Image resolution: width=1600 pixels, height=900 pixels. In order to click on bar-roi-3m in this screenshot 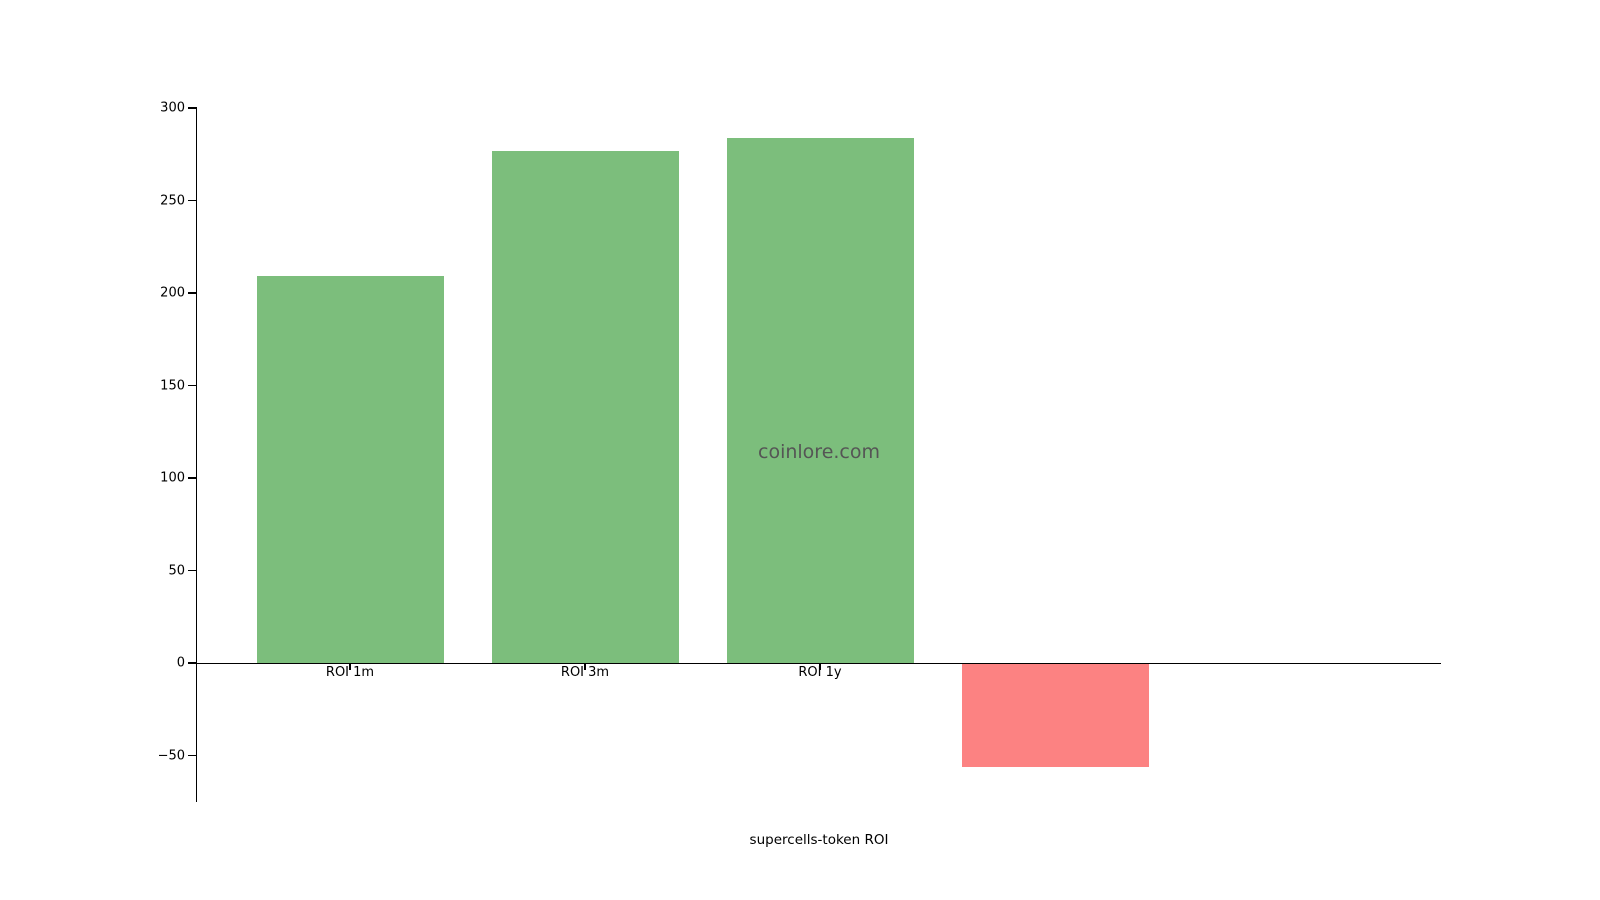, I will do `click(585, 406)`.